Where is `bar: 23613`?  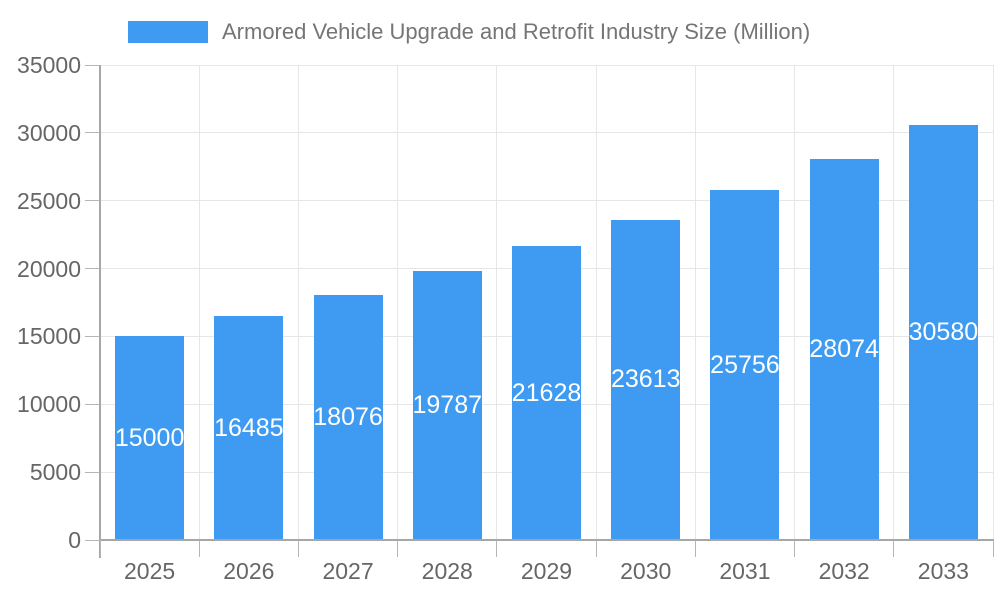
bar: 23613 is located at coordinates (645, 379).